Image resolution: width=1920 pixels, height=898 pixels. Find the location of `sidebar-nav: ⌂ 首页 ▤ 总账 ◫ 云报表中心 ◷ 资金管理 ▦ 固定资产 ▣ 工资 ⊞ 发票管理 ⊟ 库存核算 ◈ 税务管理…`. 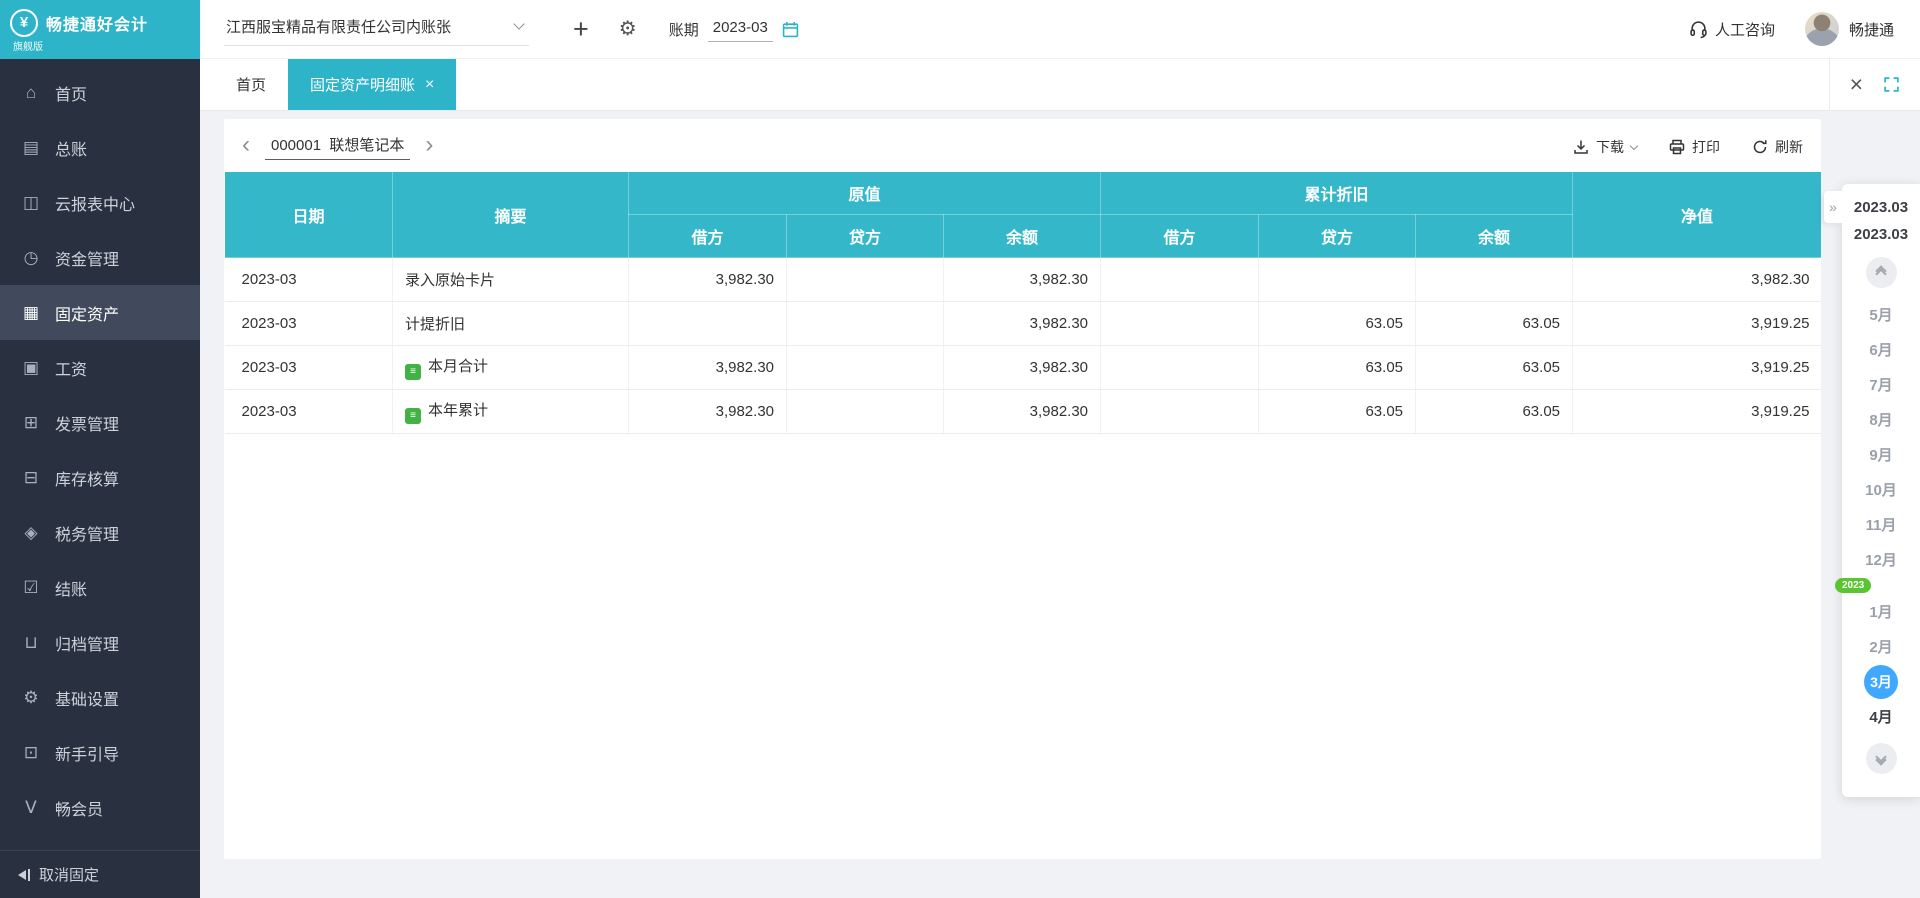

sidebar-nav: ⌂ 首页 ▤ 总账 ◫ 云报表中心 ◷ 资金管理 ▦ 固定资产 ▣ 工资 ⊞ 发票管理 ⊟ 库存核算 ◈ 税务管理… is located at coordinates (100, 454).